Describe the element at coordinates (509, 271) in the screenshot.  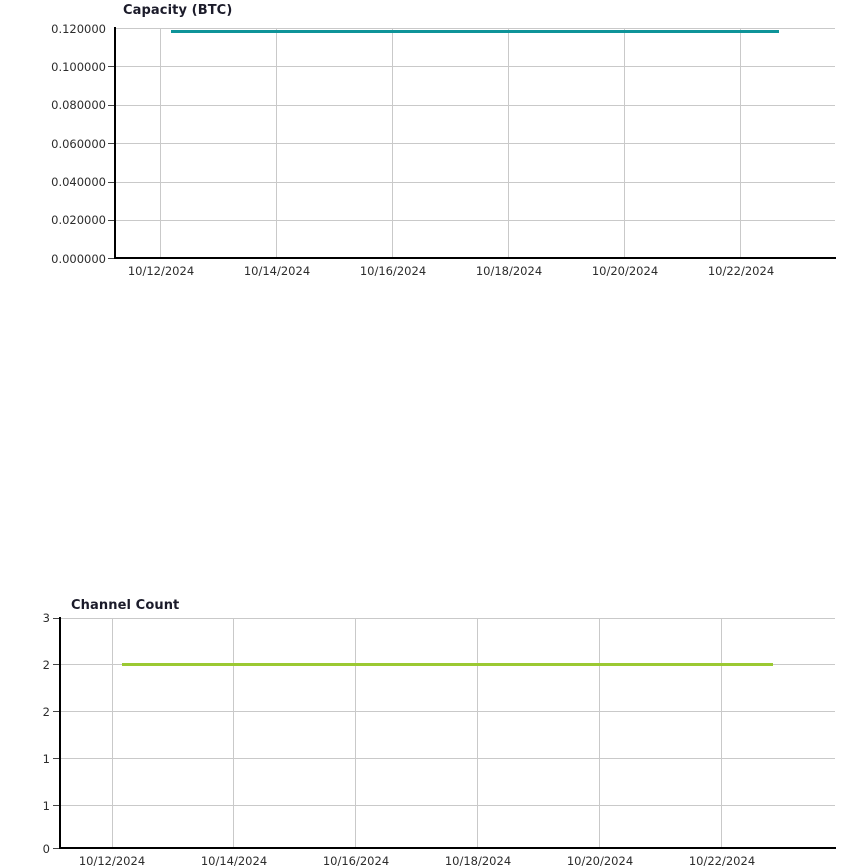
I see `capacity-x-tick-label: 10/18/2024` at that location.